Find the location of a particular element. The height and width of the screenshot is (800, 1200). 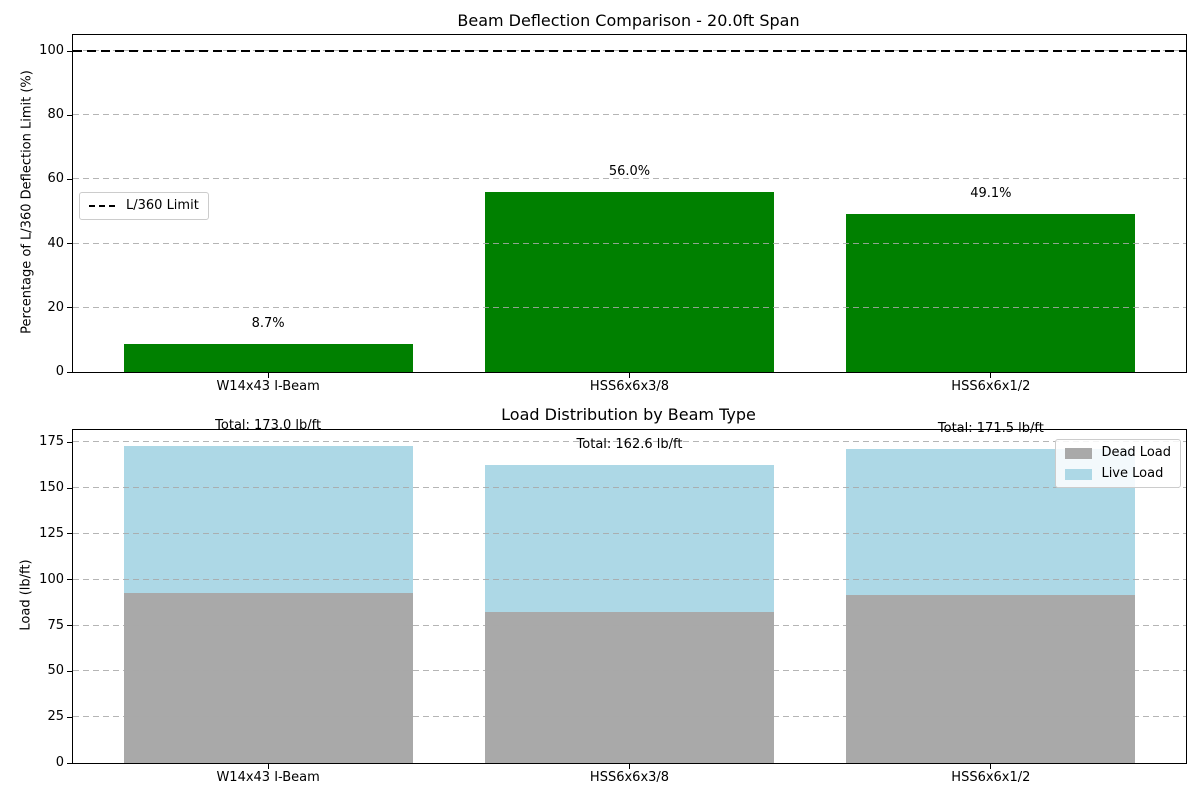

y-tick-label-175: 175 is located at coordinates (51, 442).